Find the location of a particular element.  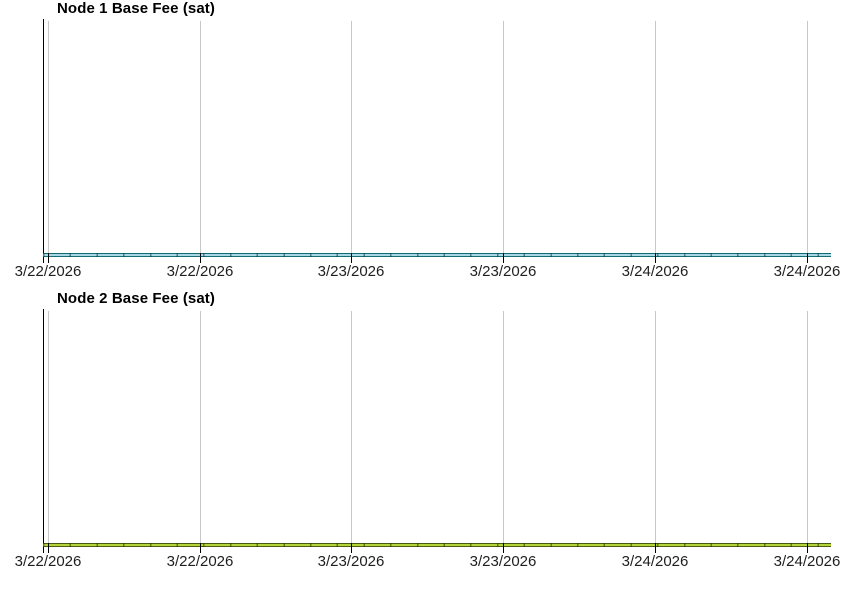

chart-title: Node 2 Base Fee (sat) is located at coordinates (136, 298).